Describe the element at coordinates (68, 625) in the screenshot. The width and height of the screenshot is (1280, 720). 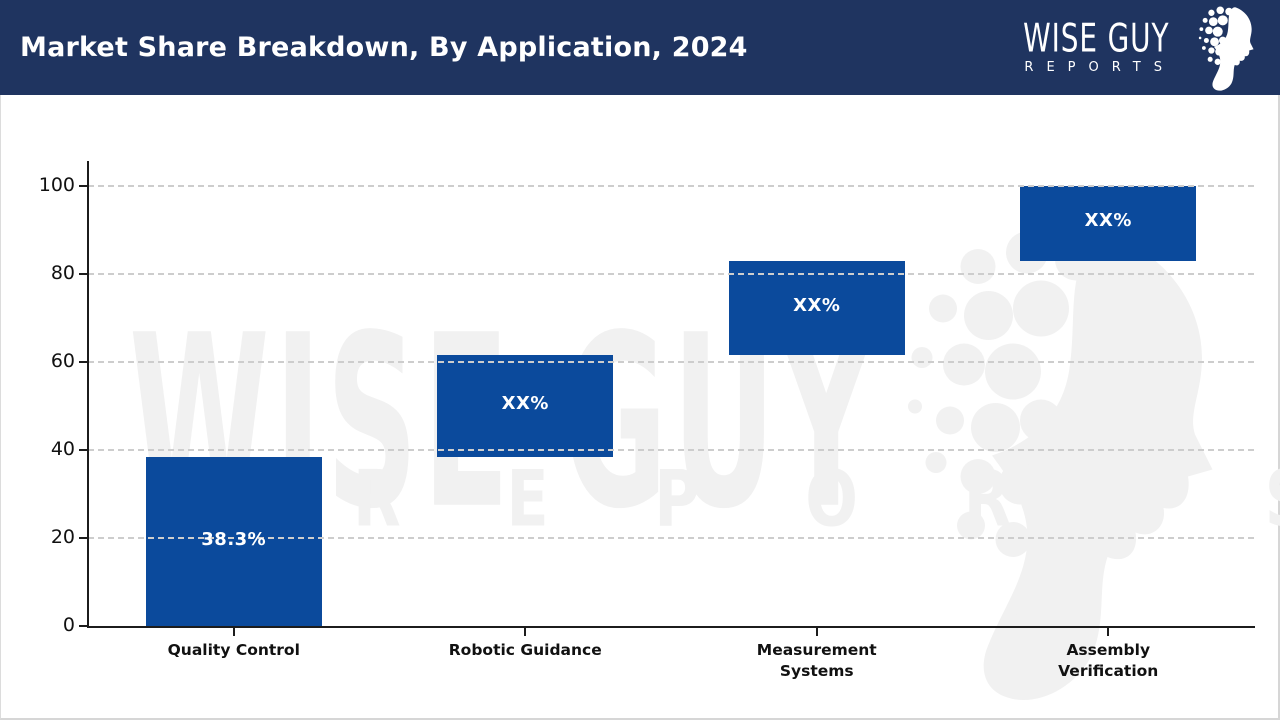
I see `y-tick-label-0: 0` at that location.